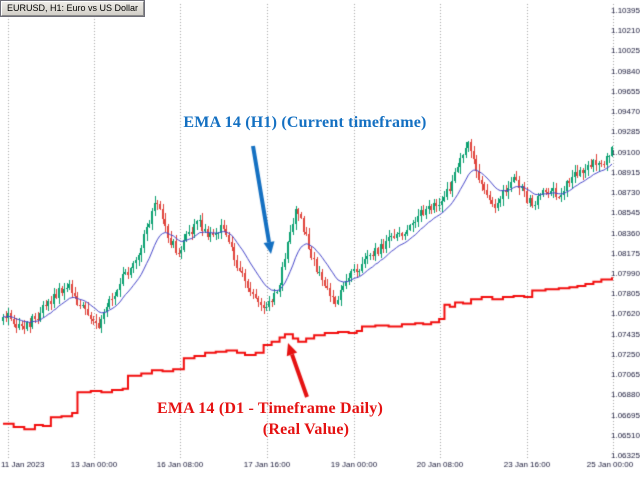  Describe the element at coordinates (305, 122) in the screenshot. I see `annotation-ema-h1: EMA 14 (H1) (Current timeframe)` at that location.